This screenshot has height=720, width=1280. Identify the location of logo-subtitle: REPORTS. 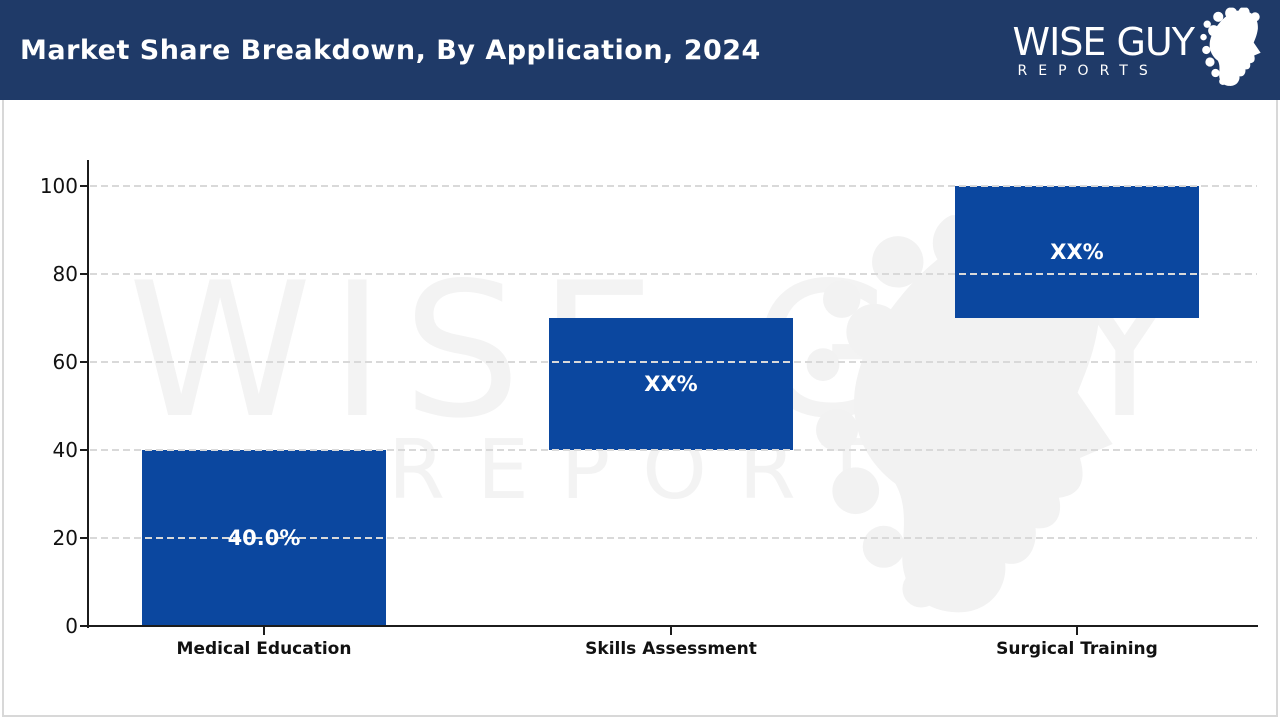
(1088, 70).